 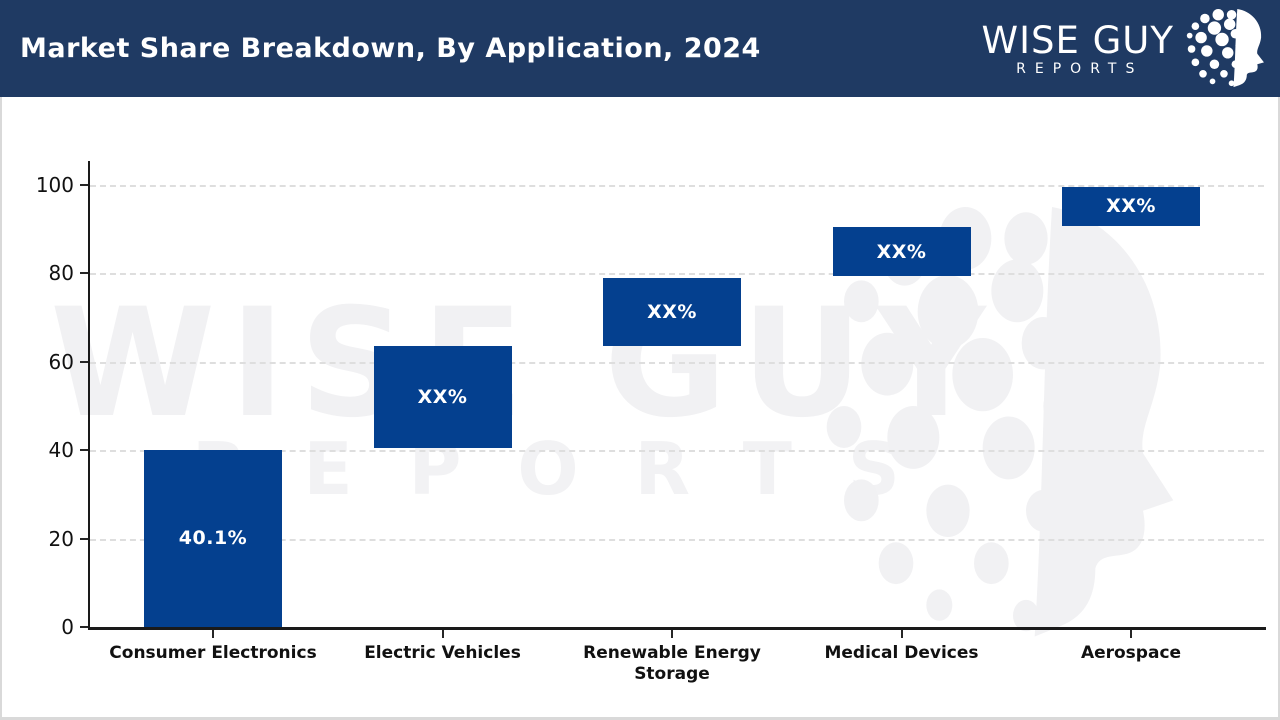 I want to click on x-category-label: Electric Vehicles, so click(x=442, y=653).